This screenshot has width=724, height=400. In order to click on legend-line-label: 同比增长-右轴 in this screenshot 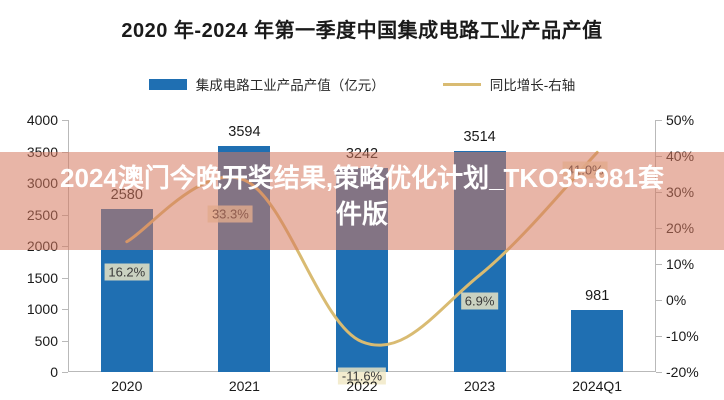, I will do `click(532, 85)`.